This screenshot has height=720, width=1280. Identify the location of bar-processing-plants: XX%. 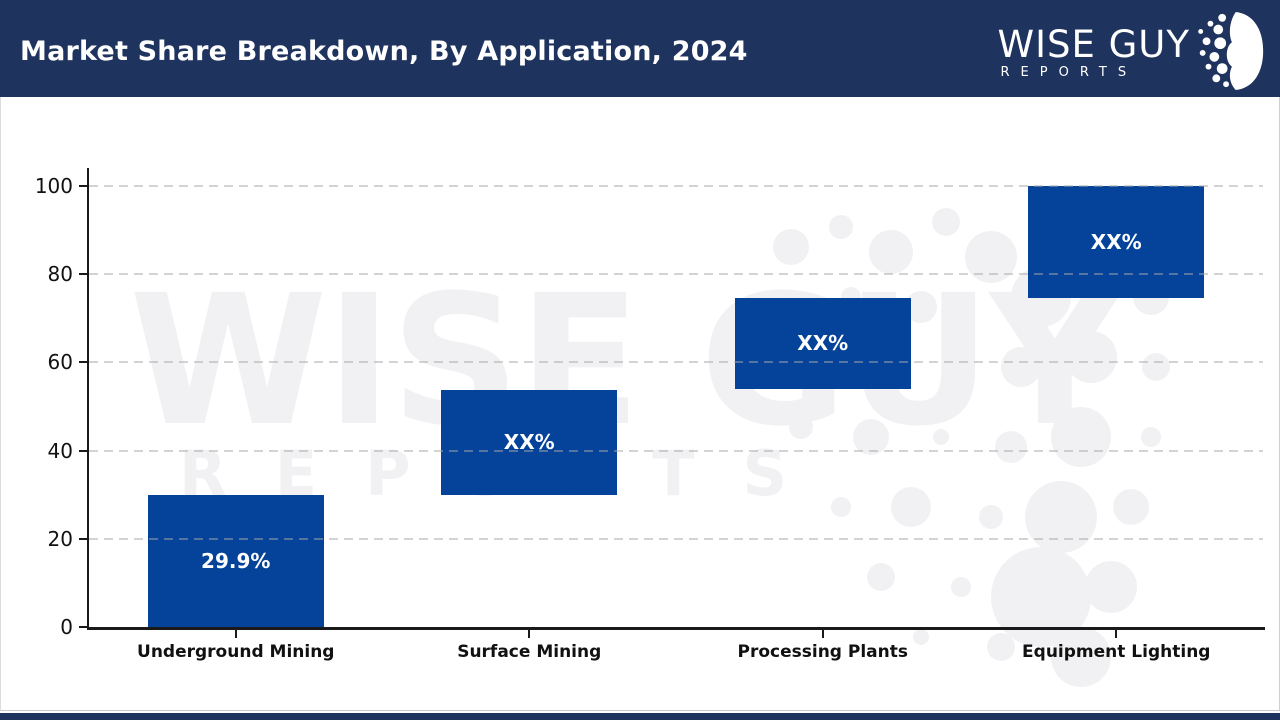
(822, 343).